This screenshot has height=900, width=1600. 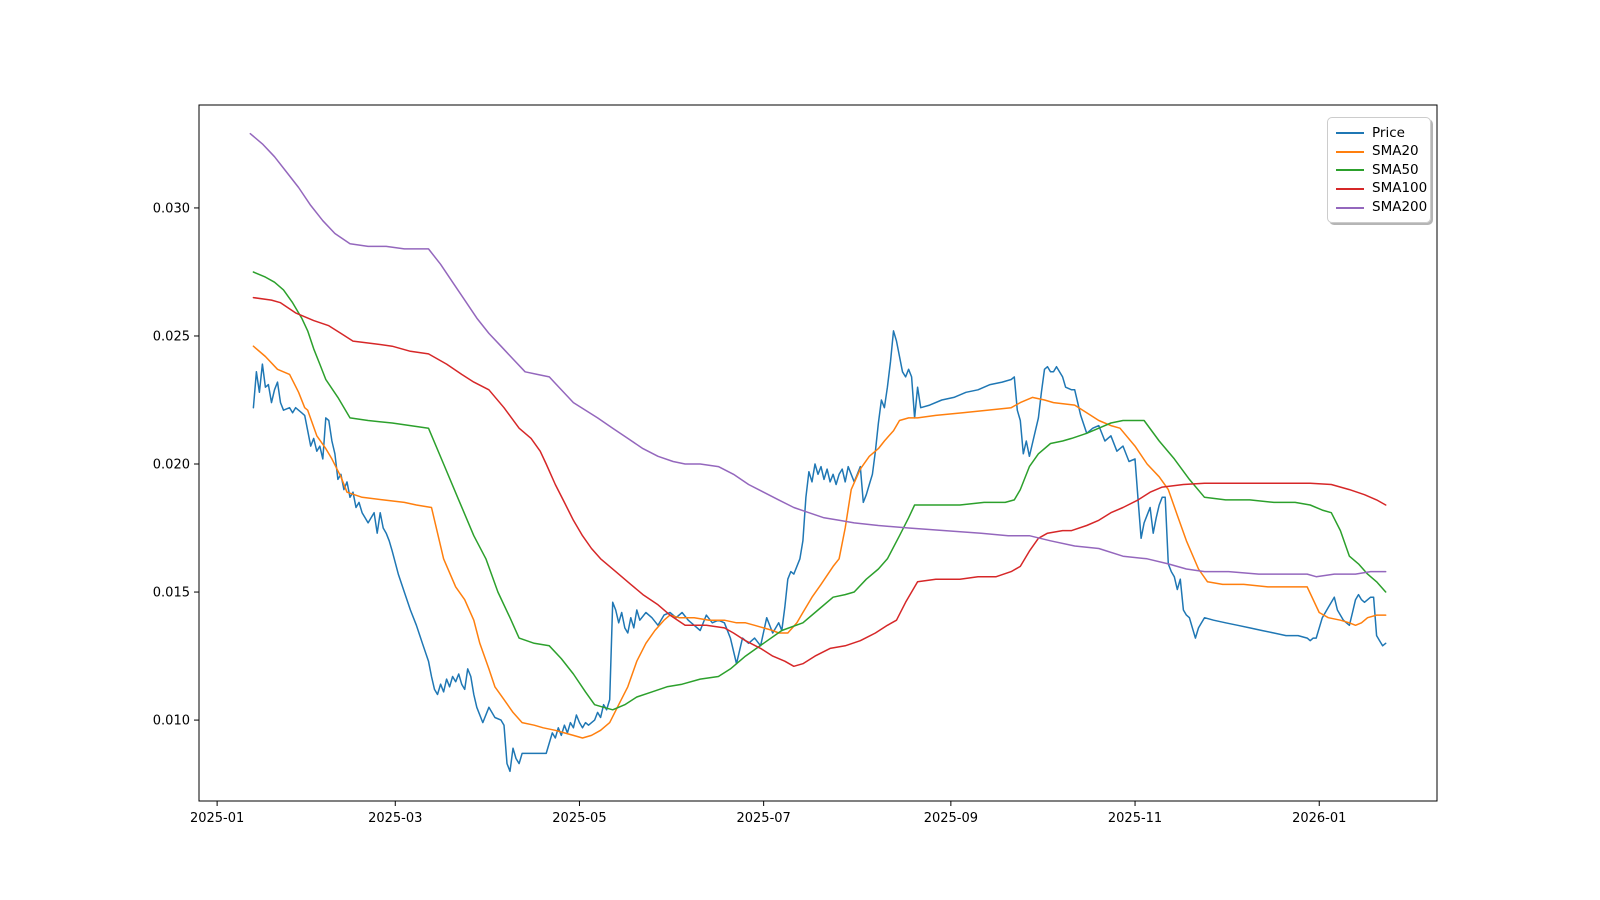 I want to click on y-tick-label: 0.015, so click(x=171, y=593).